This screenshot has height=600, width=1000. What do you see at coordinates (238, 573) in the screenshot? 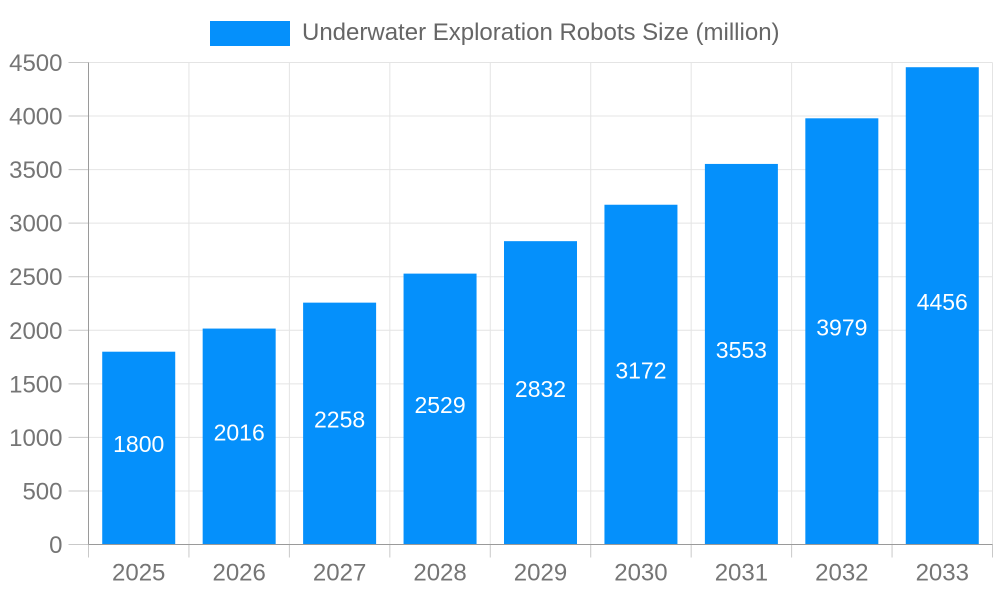
I see `x-axis-label: 2026` at bounding box center [238, 573].